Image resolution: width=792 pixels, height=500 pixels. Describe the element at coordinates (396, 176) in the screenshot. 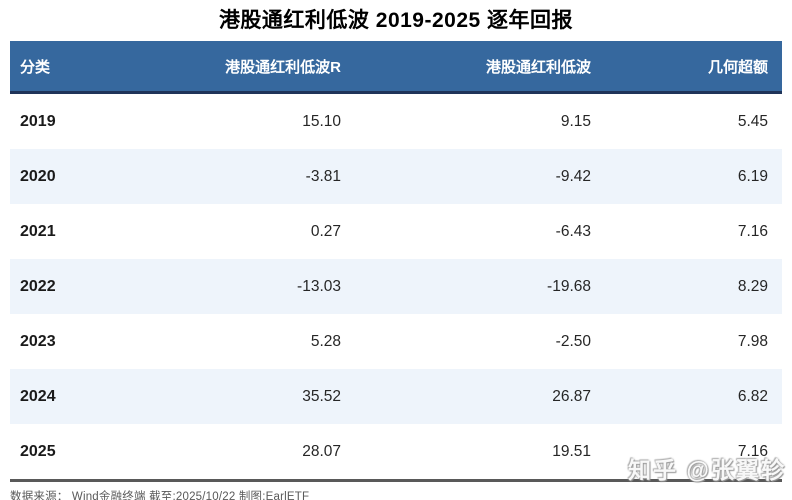

I see `table-row: 2020 -3.81 -9.42 6.19` at that location.